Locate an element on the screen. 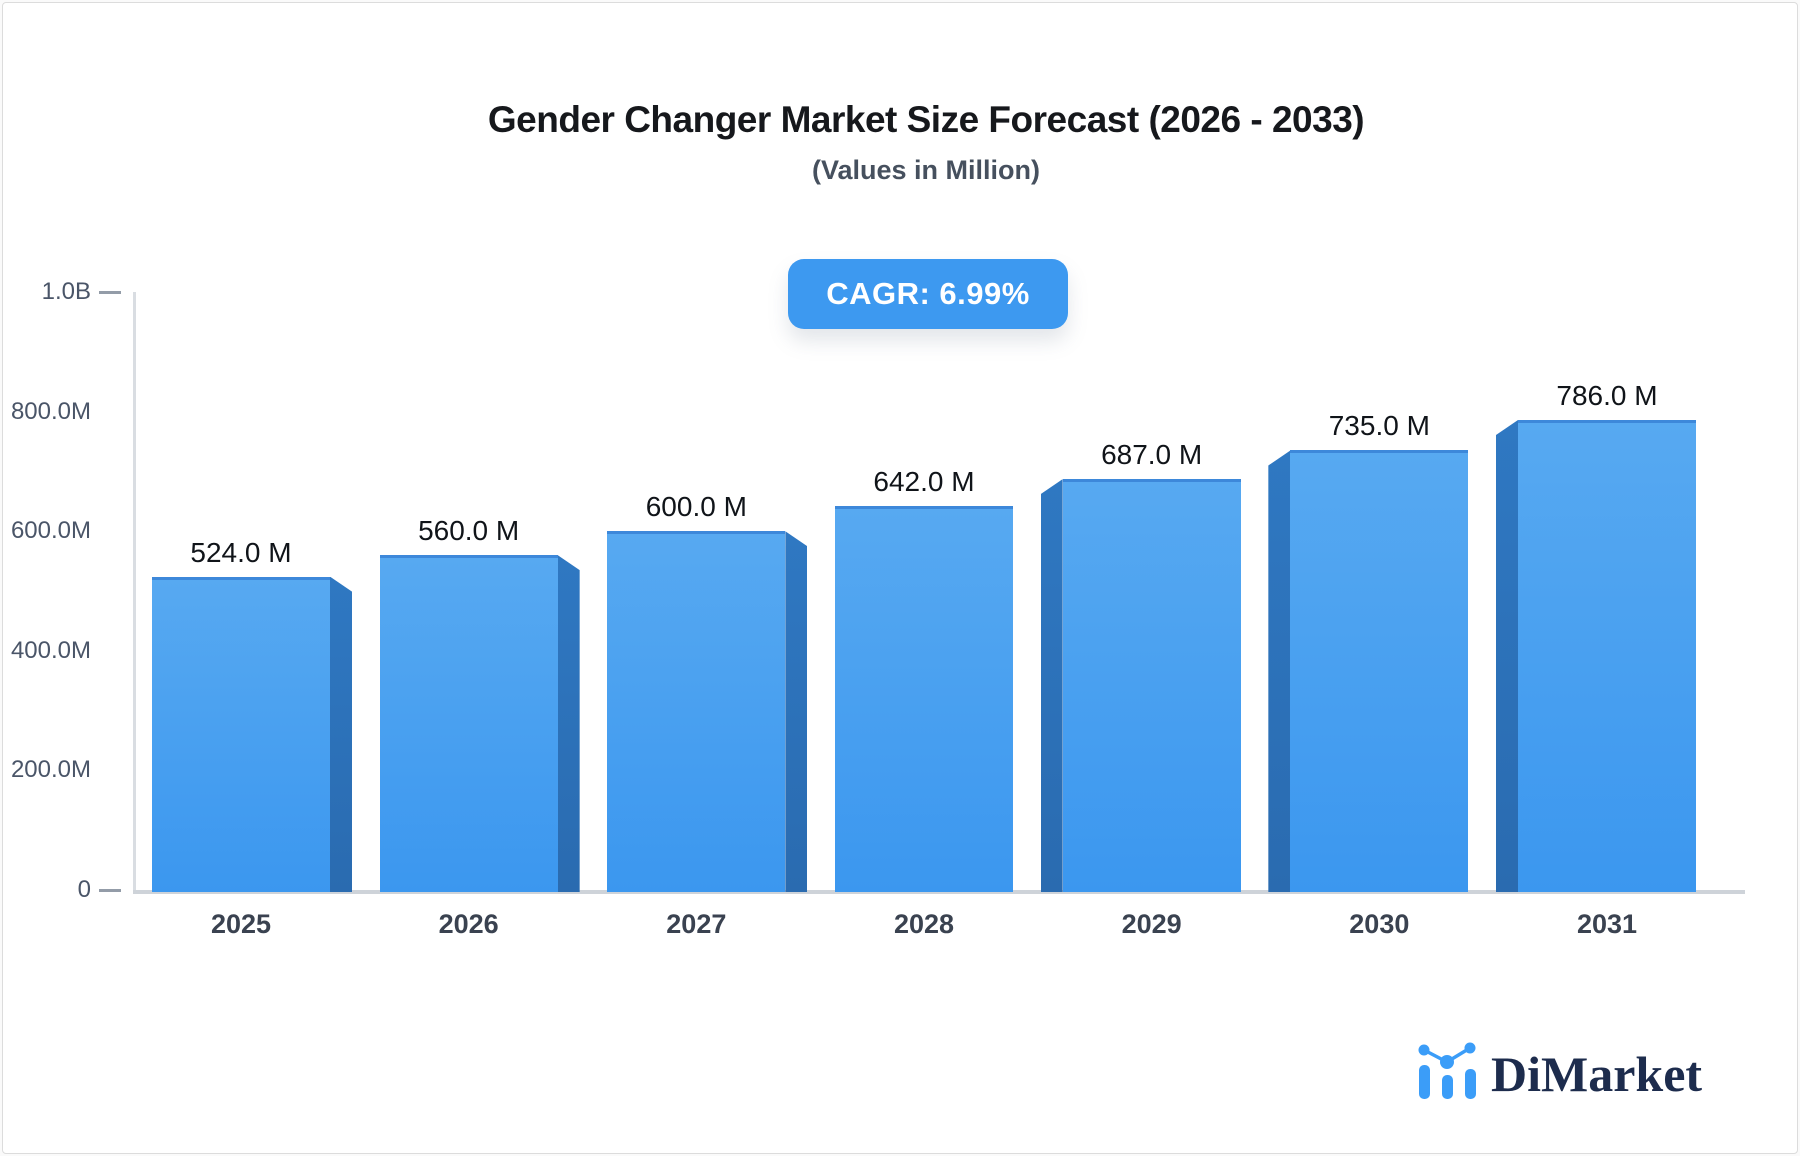 The image size is (1800, 1156). bar-2030 is located at coordinates (1379, 671).